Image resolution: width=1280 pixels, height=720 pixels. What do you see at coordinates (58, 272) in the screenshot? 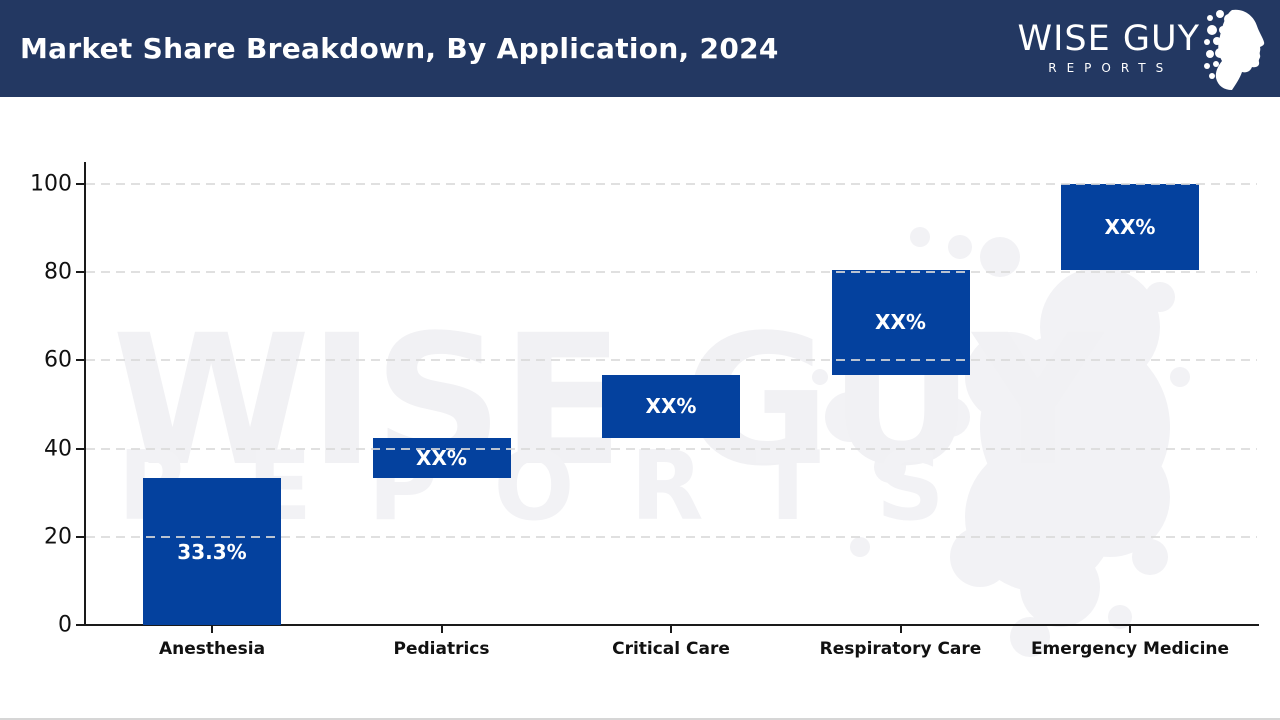
I see `y-tick-label-80: 80` at bounding box center [58, 272].